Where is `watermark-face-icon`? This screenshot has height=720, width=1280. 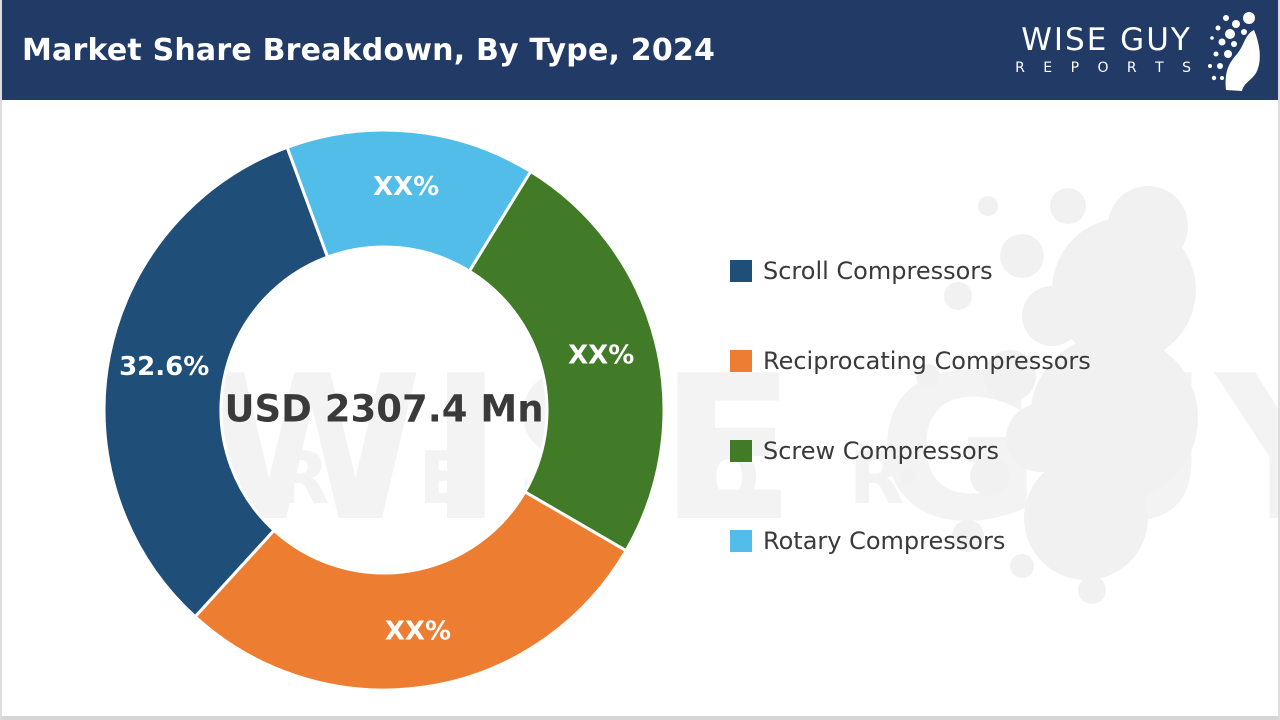
watermark-face-icon is located at coordinates (1049, 395).